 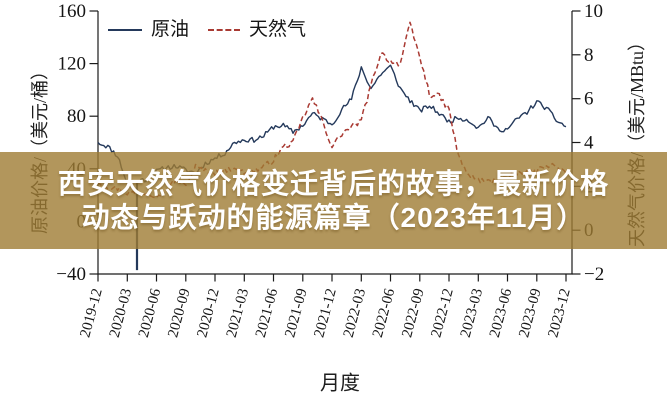 I want to click on x-tick-label: 2023-03, so click(x=472, y=313).